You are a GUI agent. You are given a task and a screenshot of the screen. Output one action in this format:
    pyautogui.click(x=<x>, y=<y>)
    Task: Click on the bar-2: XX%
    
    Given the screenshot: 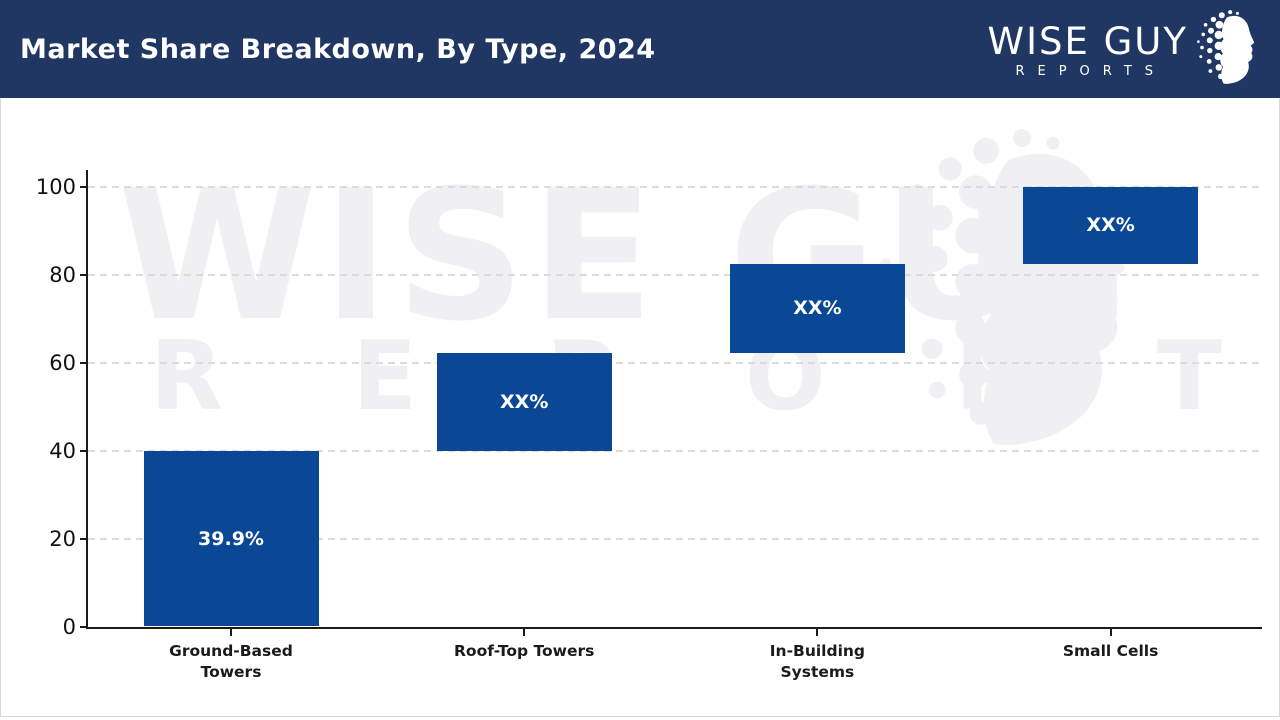 What is the action you would take?
    pyautogui.click(x=524, y=402)
    